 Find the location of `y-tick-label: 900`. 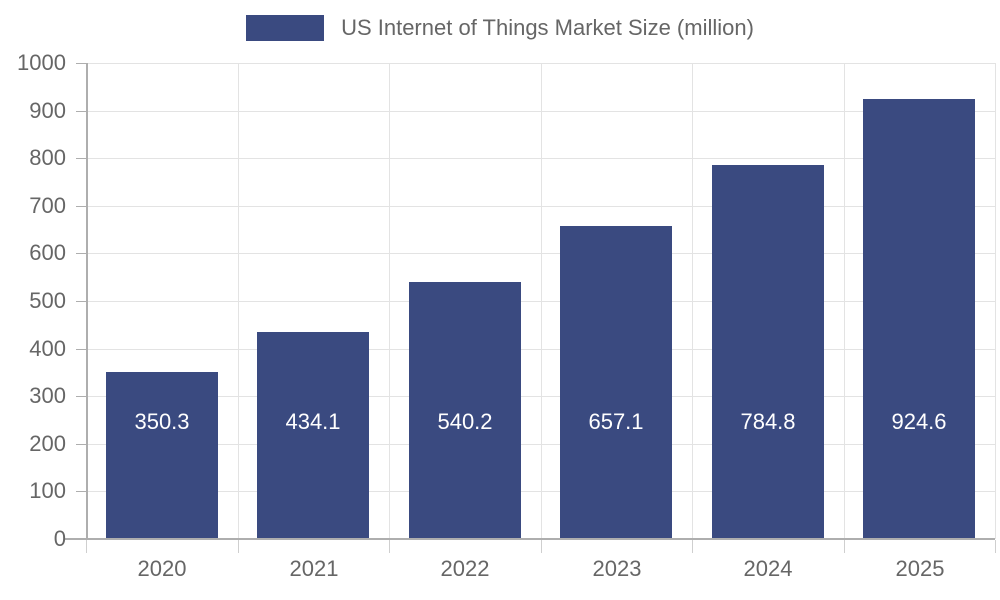

y-tick-label: 900 is located at coordinates (47, 110).